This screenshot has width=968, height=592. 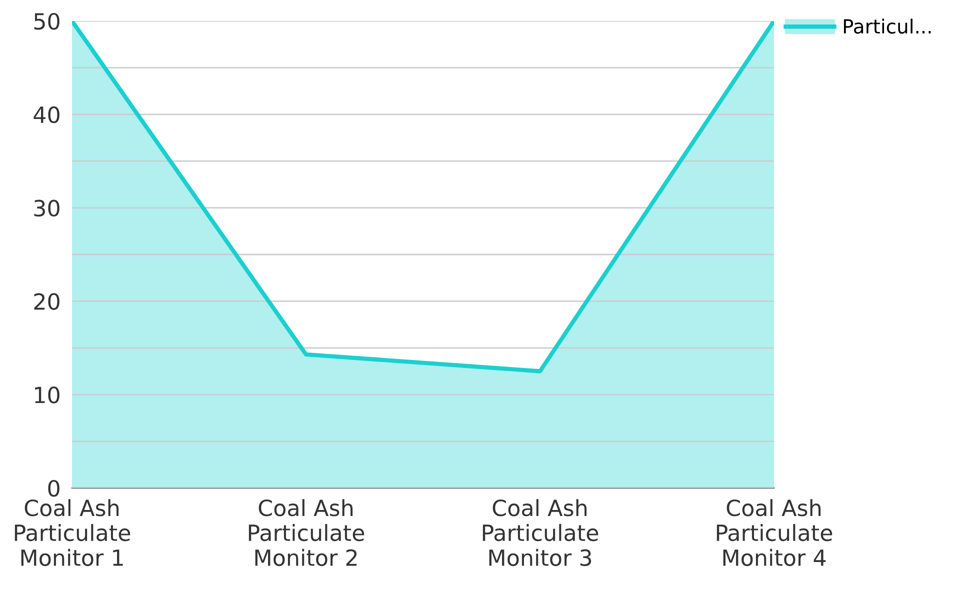 What do you see at coordinates (47, 395) in the screenshot?
I see `y-tick-label: 10` at bounding box center [47, 395].